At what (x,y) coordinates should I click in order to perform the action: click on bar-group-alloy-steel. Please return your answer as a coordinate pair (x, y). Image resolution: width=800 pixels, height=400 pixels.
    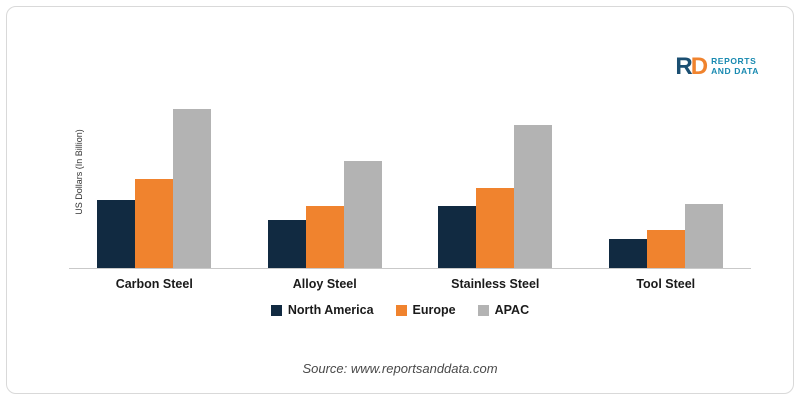
    Looking at the image, I should click on (324, 180).